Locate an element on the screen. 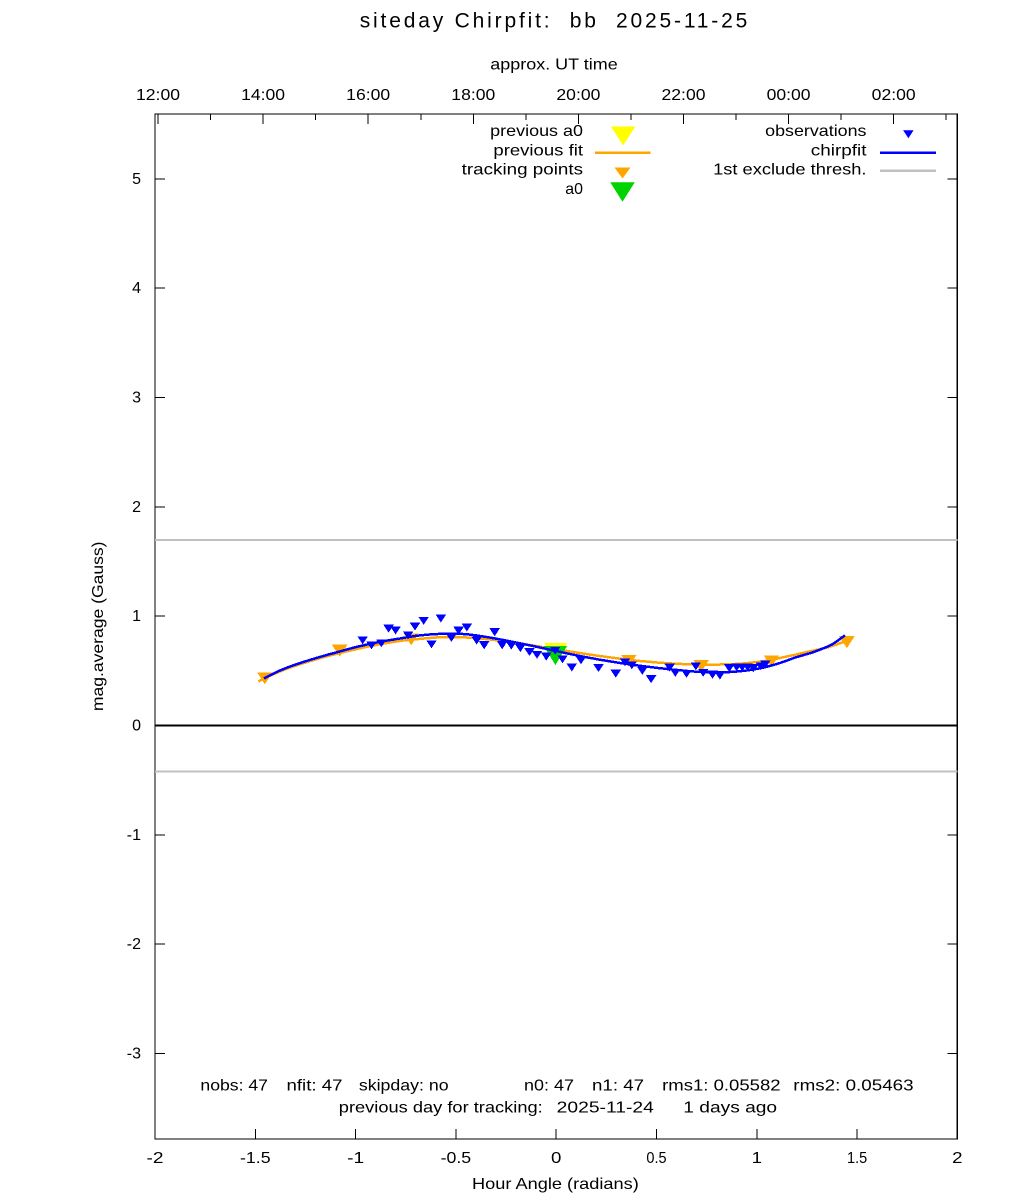 Image resolution: width=1024 pixels, height=1200 pixels. svg-text: previous fit is located at coordinates (538, 150).